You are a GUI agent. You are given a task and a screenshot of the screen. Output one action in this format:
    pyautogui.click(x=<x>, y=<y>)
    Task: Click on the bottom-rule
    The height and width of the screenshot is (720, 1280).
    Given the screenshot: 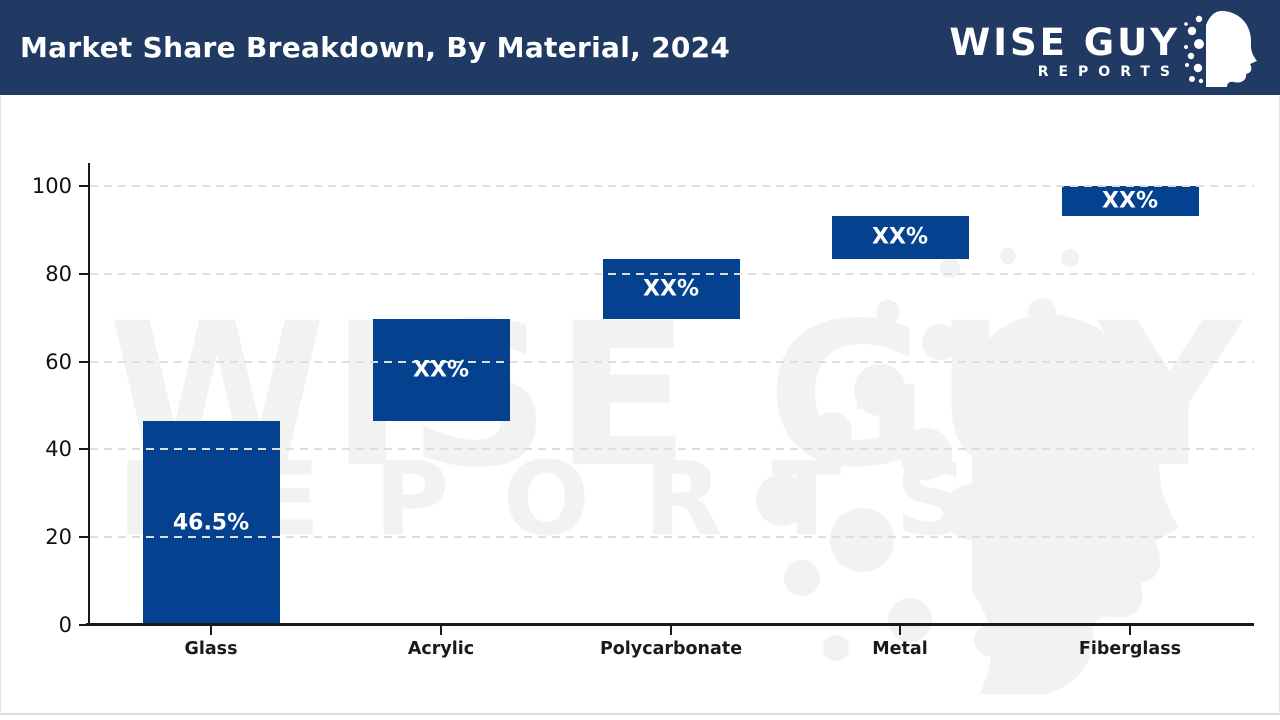 What is the action you would take?
    pyautogui.click(x=640, y=714)
    